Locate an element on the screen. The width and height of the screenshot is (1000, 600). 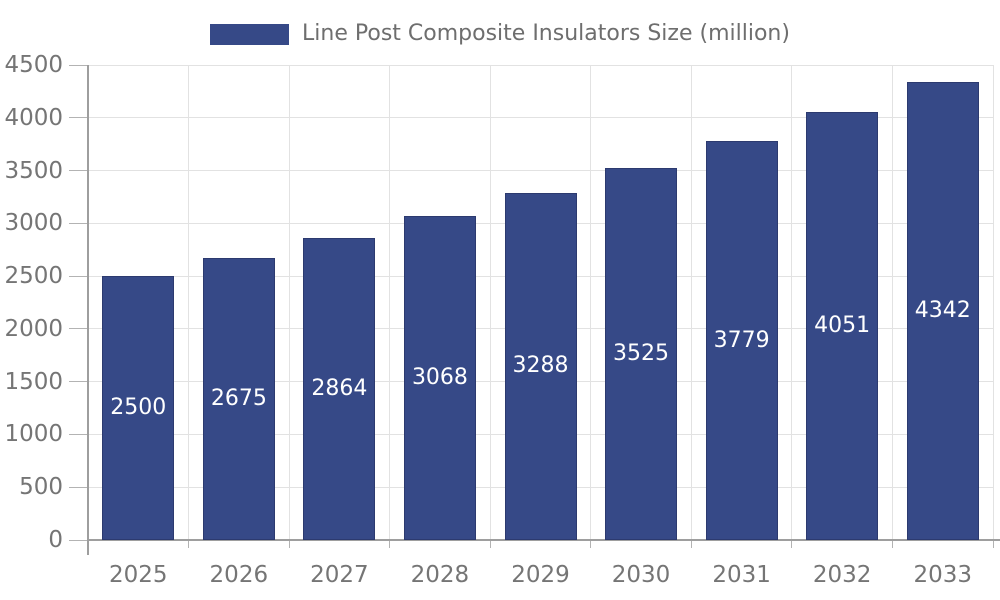
y-tick-label: 3500 is located at coordinates (33, 170).